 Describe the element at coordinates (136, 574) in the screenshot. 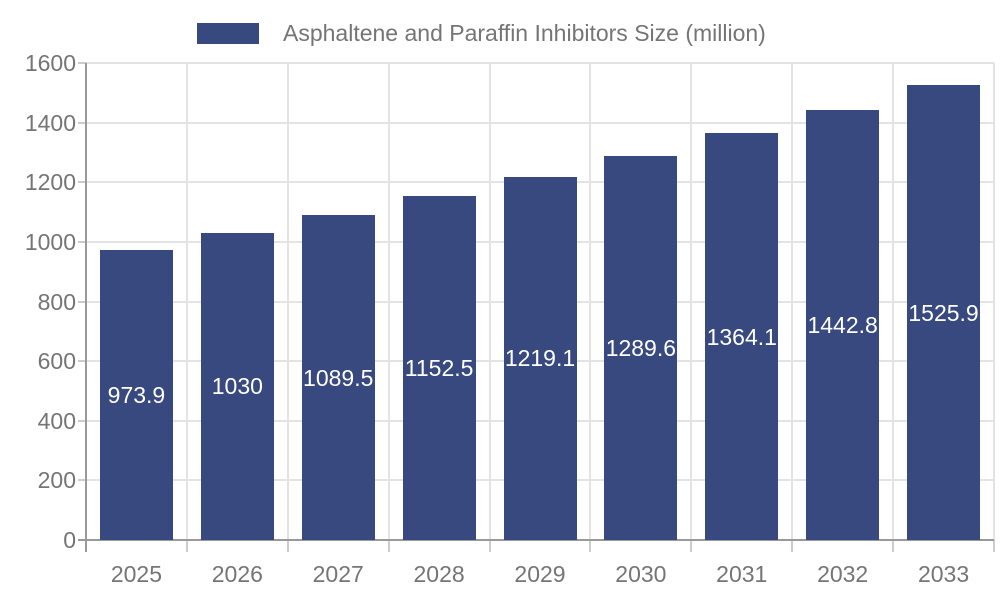

I see `x-axis-tick-label: 2025` at that location.